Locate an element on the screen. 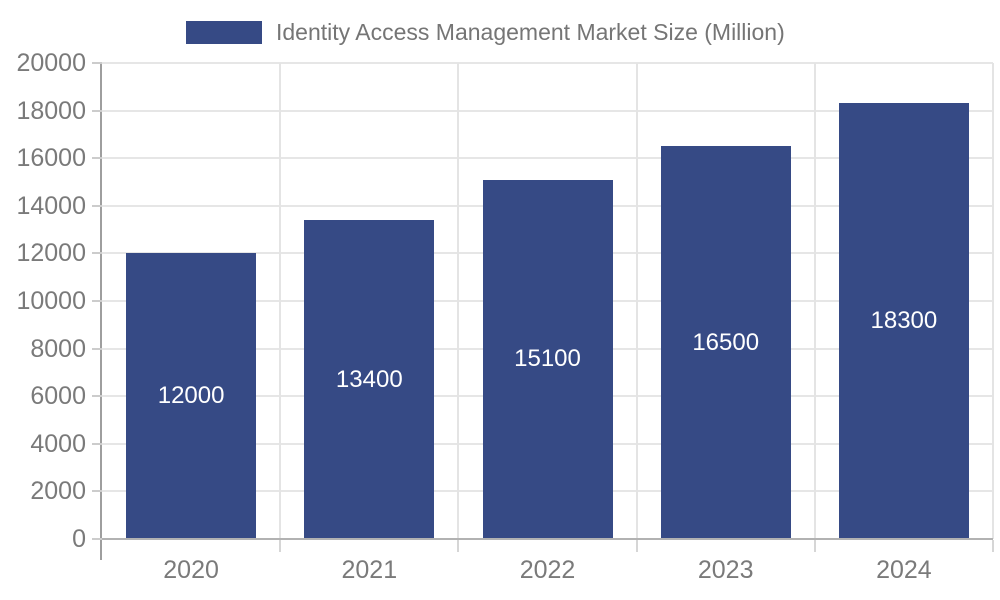 This screenshot has width=1000, height=600. x-tick-label: 2022 is located at coordinates (547, 570).